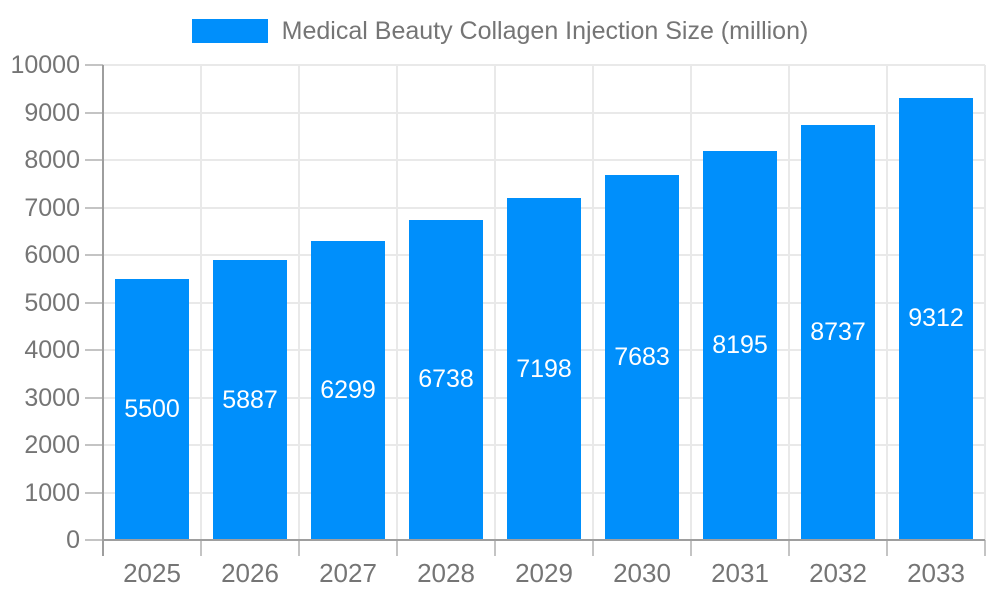 The image size is (1000, 600). I want to click on x-axis-label: 2030, so click(642, 573).